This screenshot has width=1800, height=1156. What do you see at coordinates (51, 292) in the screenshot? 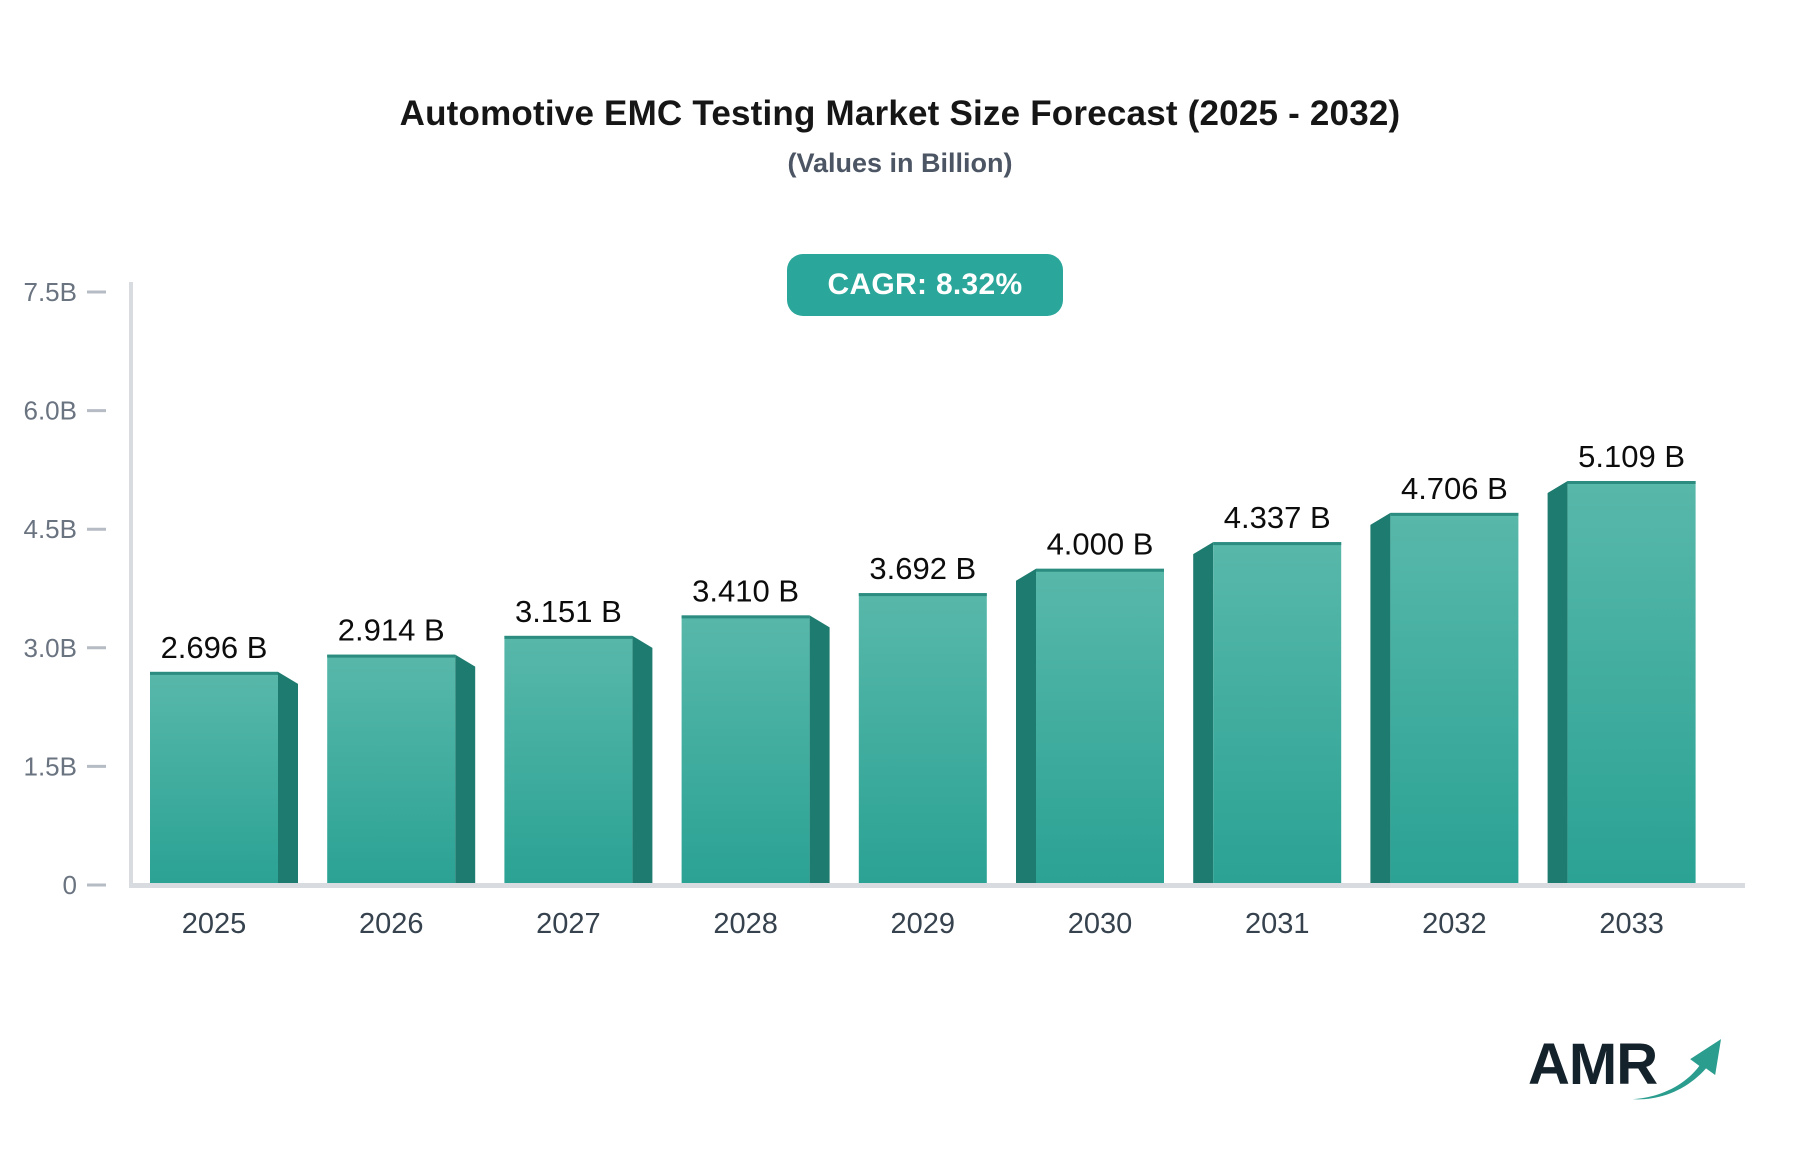
I see `y-tick-label: 7.5B` at bounding box center [51, 292].